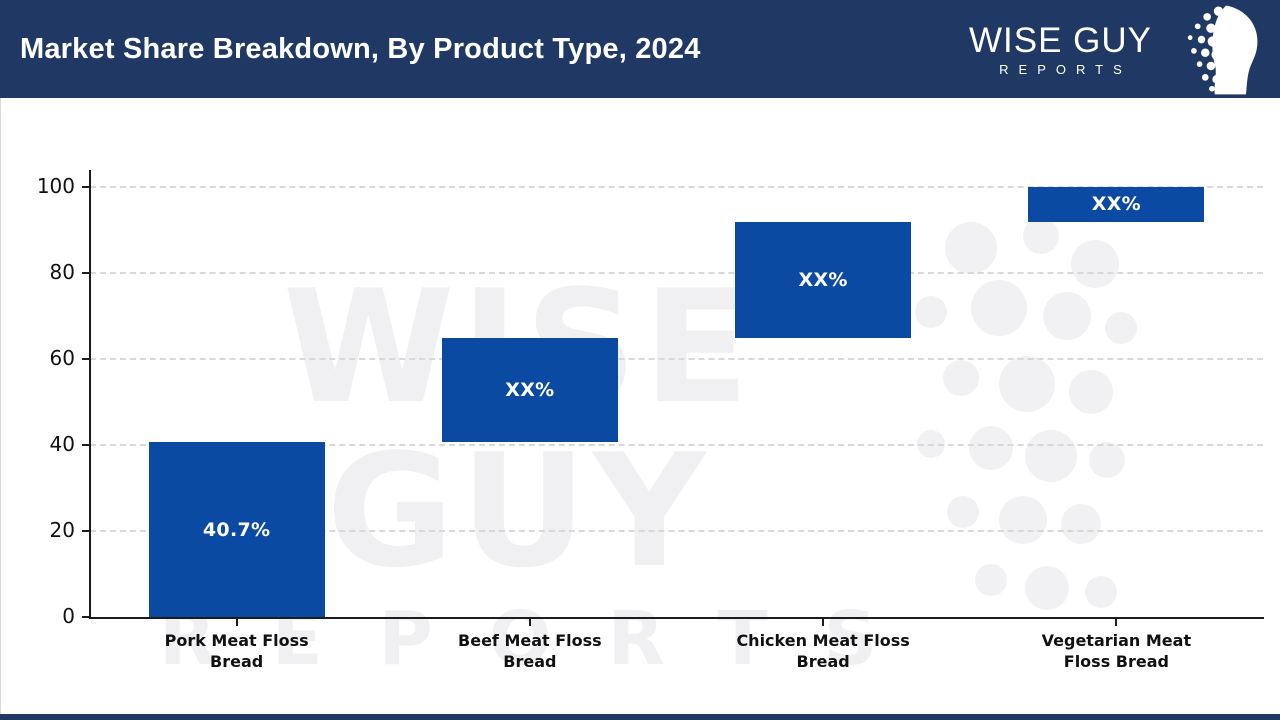 The height and width of the screenshot is (720, 1280). What do you see at coordinates (1065, 69) in the screenshot?
I see `brand-subtitle: REPORTS` at bounding box center [1065, 69].